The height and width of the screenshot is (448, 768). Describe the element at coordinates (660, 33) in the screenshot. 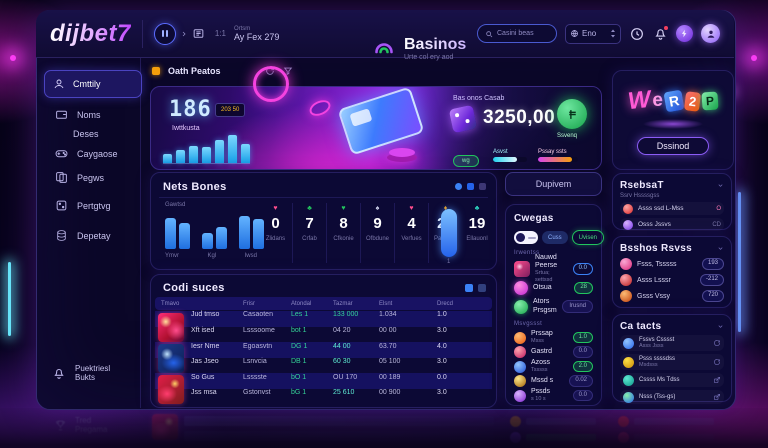

I see `notification-bell-icon` at that location.